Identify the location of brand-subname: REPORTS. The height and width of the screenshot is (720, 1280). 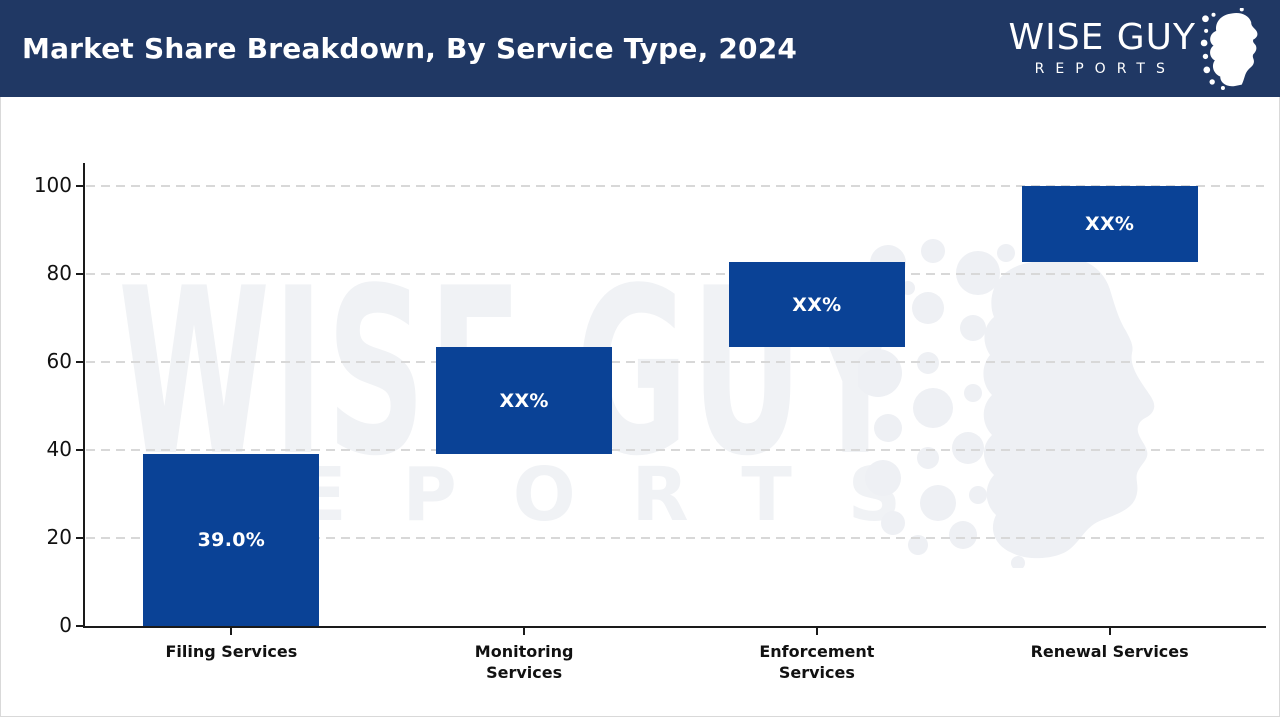
(1105, 69).